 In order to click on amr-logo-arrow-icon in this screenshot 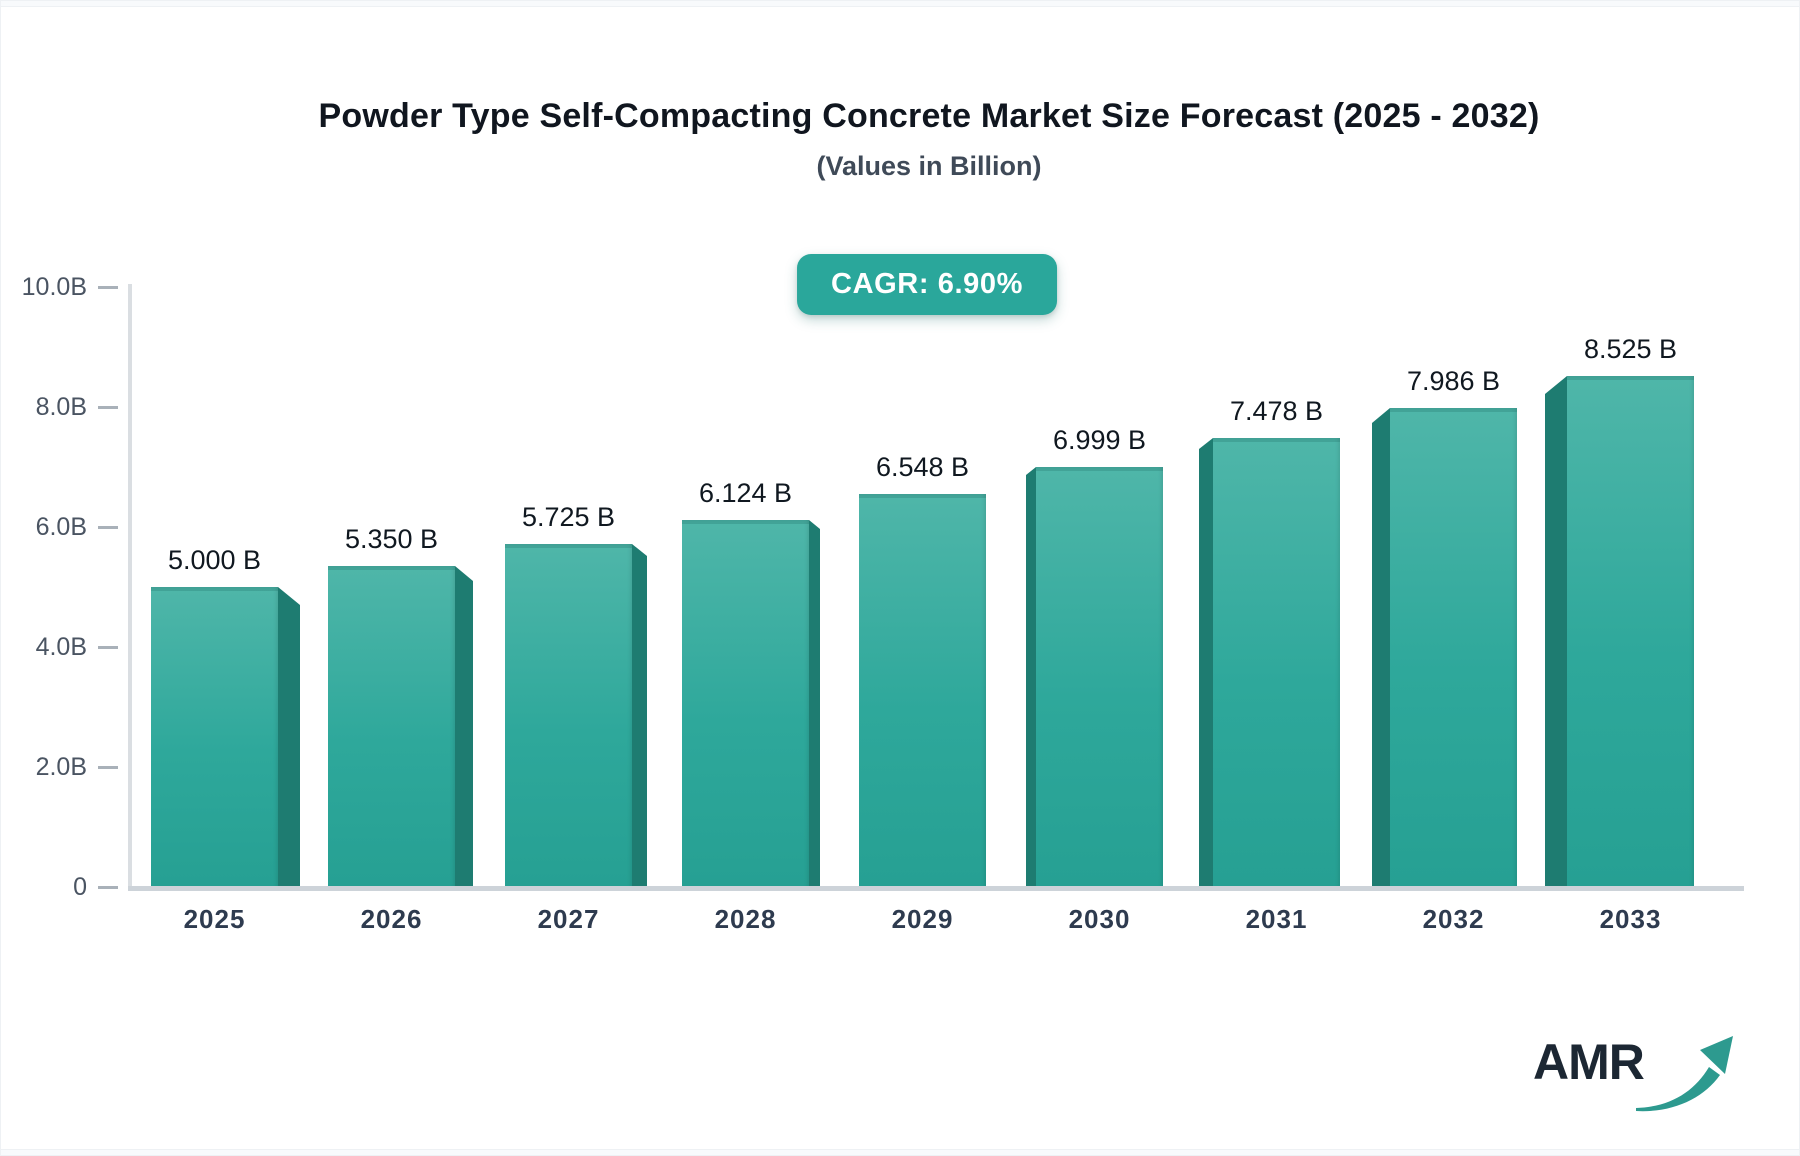, I will do `click(1684, 1074)`.